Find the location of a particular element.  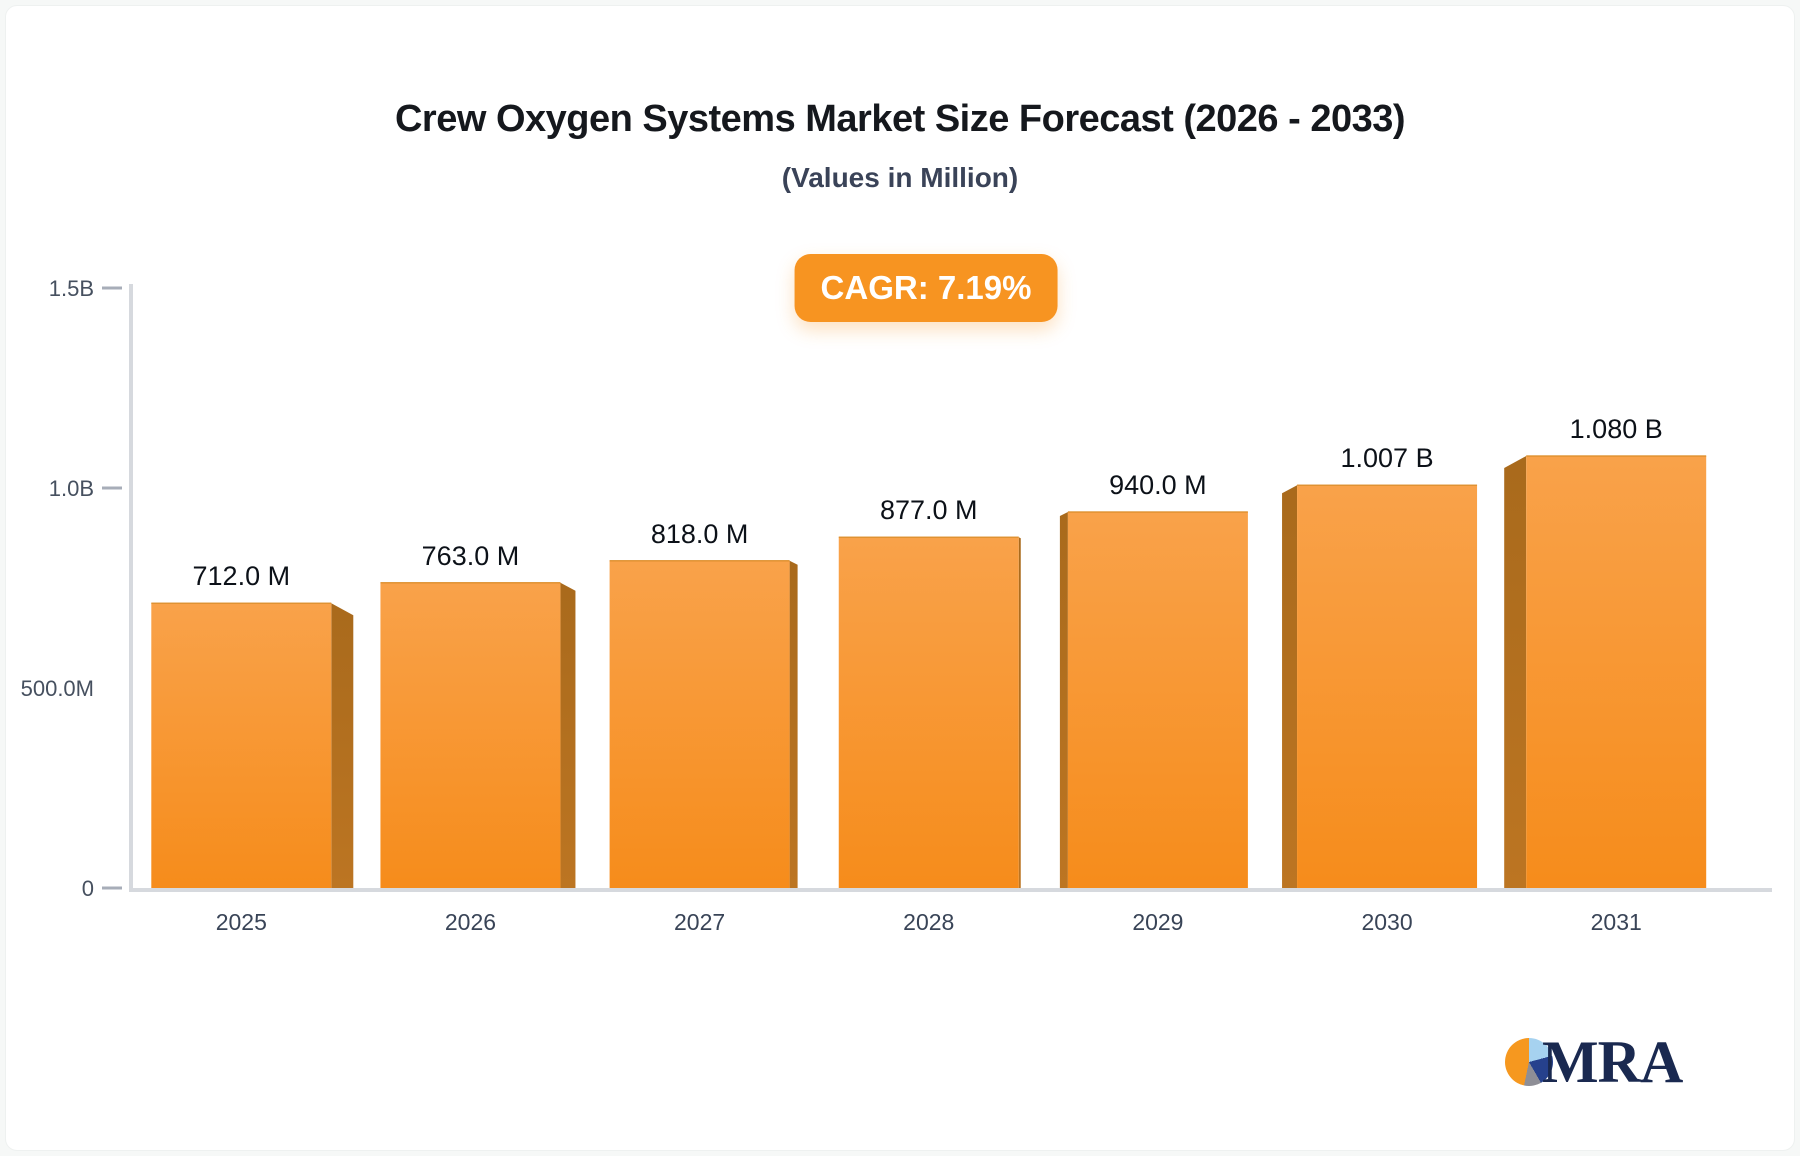

bar-value-label-2028: 877.0 M is located at coordinates (929, 510).